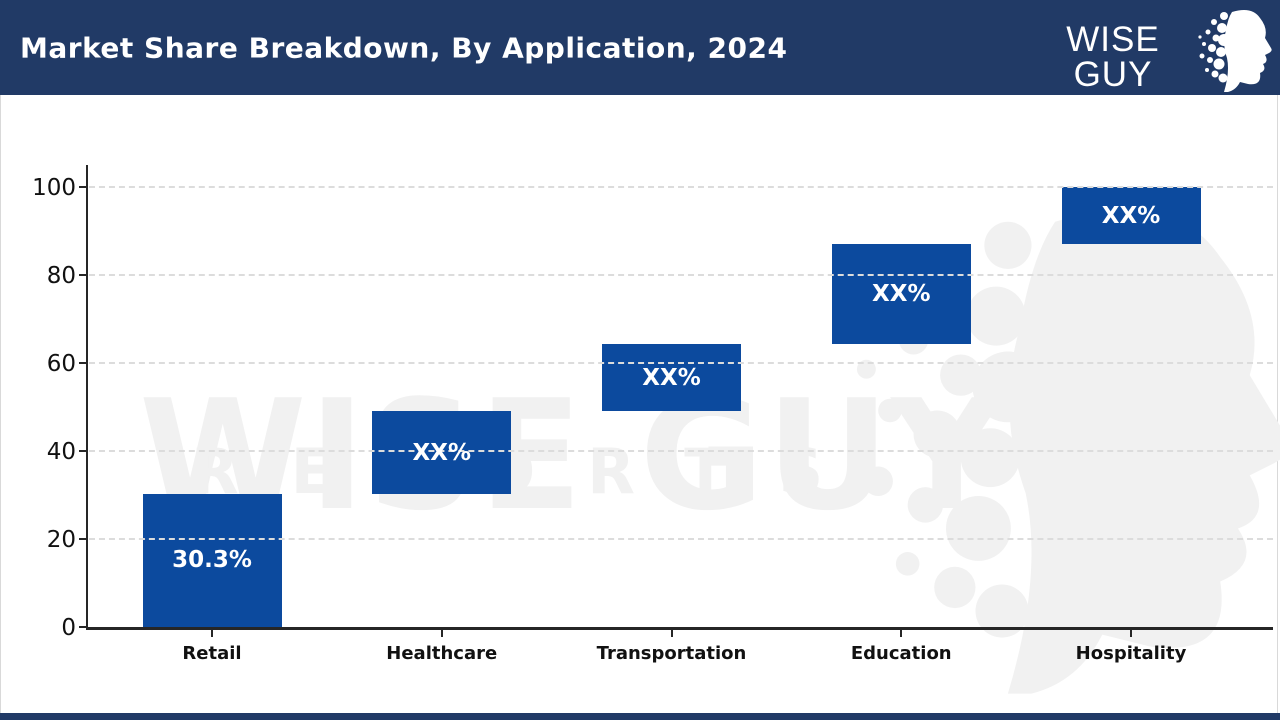  What do you see at coordinates (87, 396) in the screenshot?
I see `y-axis-line` at bounding box center [87, 396].